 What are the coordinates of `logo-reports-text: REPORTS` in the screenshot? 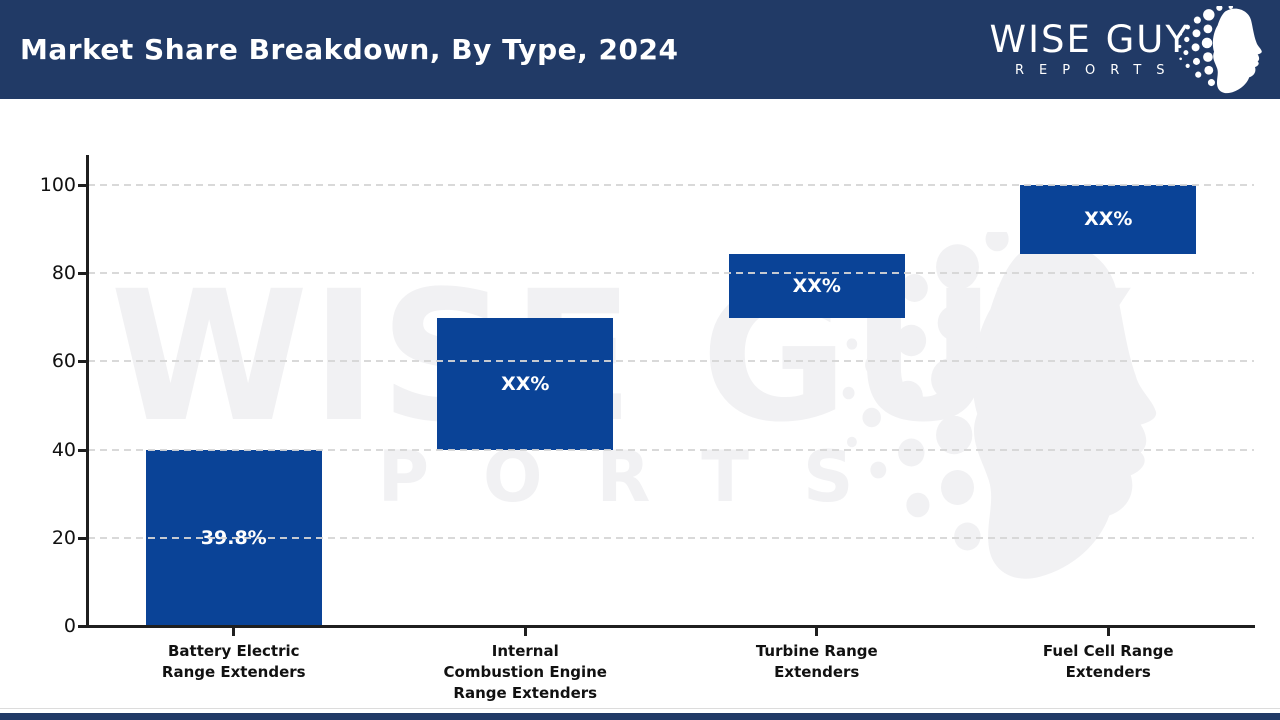 It's located at (1097, 70).